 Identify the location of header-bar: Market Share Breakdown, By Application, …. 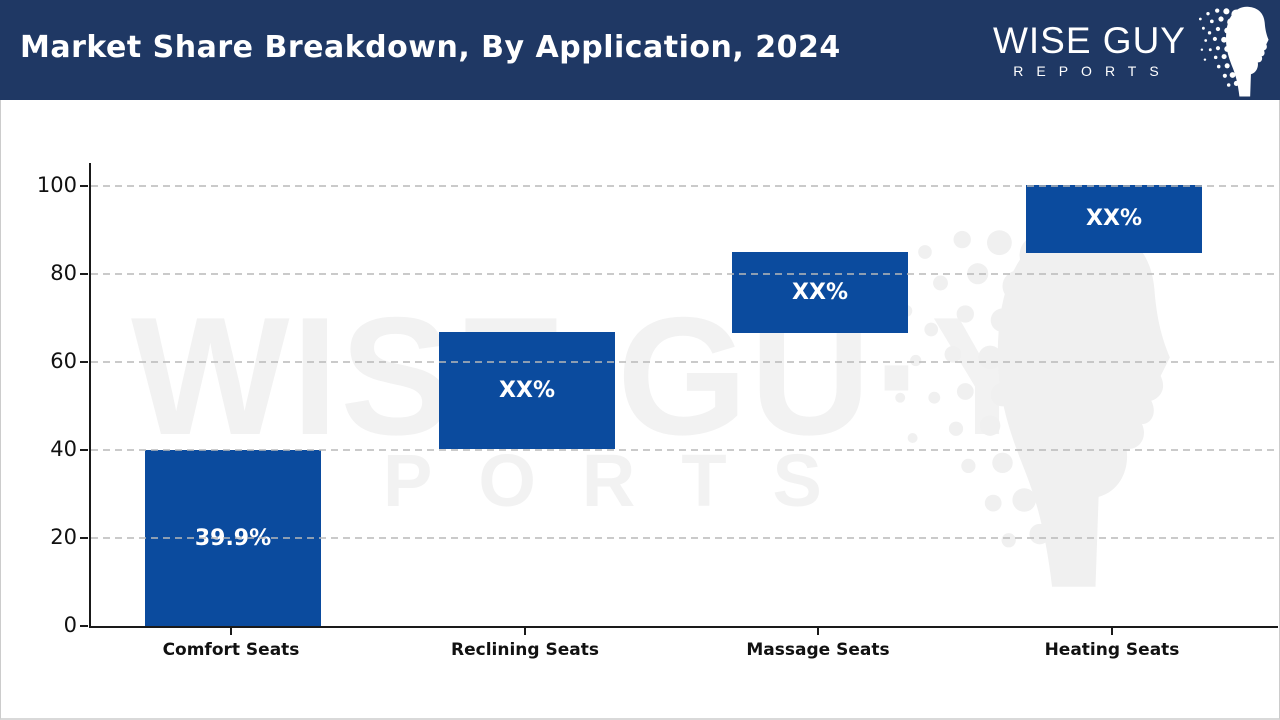
(640, 50).